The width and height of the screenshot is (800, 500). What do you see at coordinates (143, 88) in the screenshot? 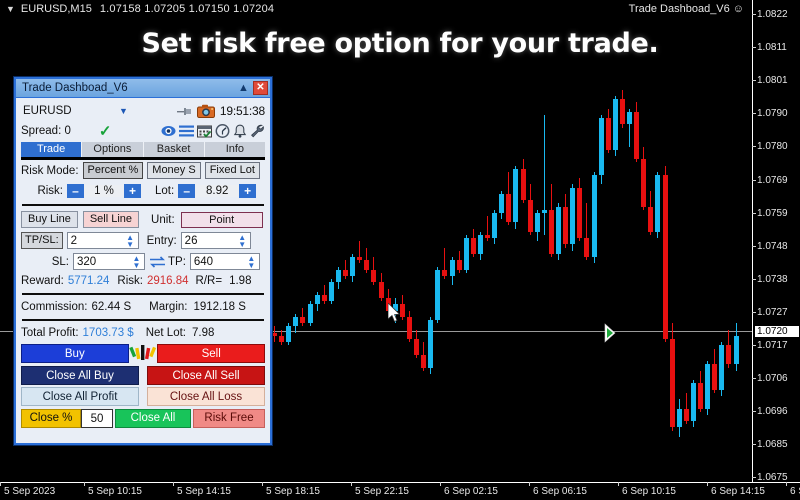
I see `panel-title-bar: Trade Dashboad_V6 ▲ ✕` at bounding box center [143, 88].